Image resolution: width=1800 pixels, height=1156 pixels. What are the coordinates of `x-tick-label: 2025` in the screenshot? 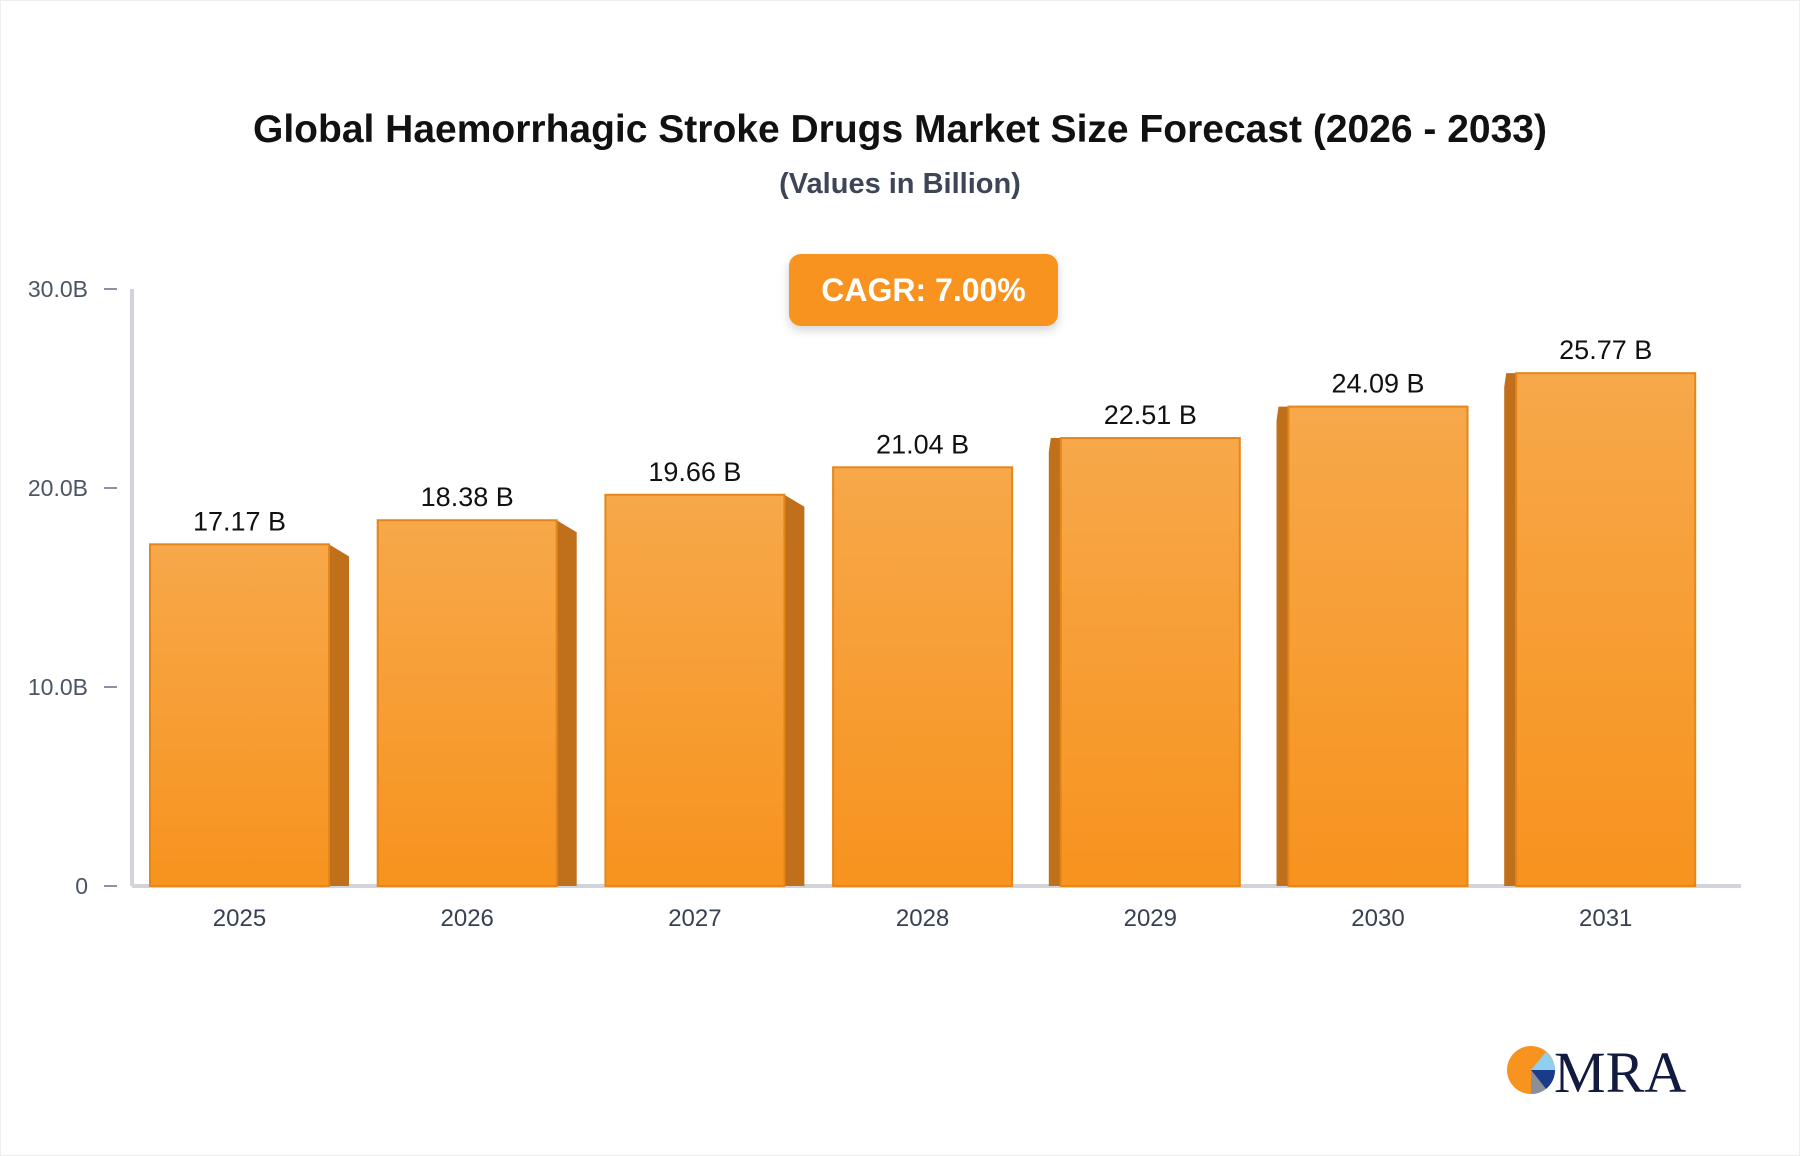 It's located at (239, 918).